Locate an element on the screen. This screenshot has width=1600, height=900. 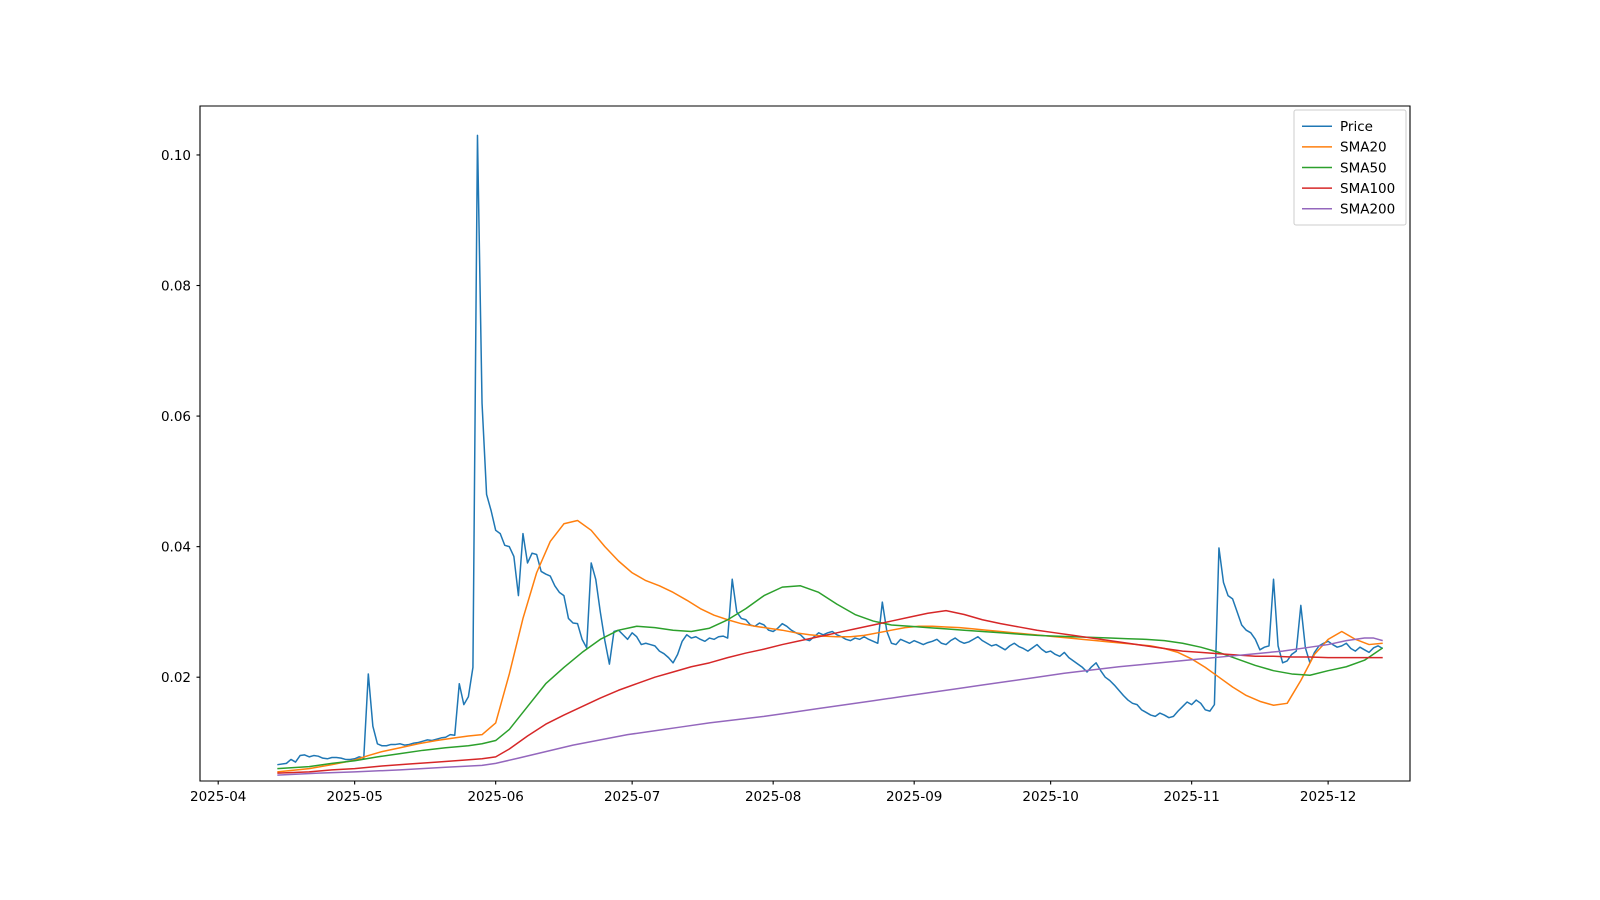
y-axis-ticks: 0.02 0.04 0.06 0.08 0.10 is located at coordinates (180, 417).